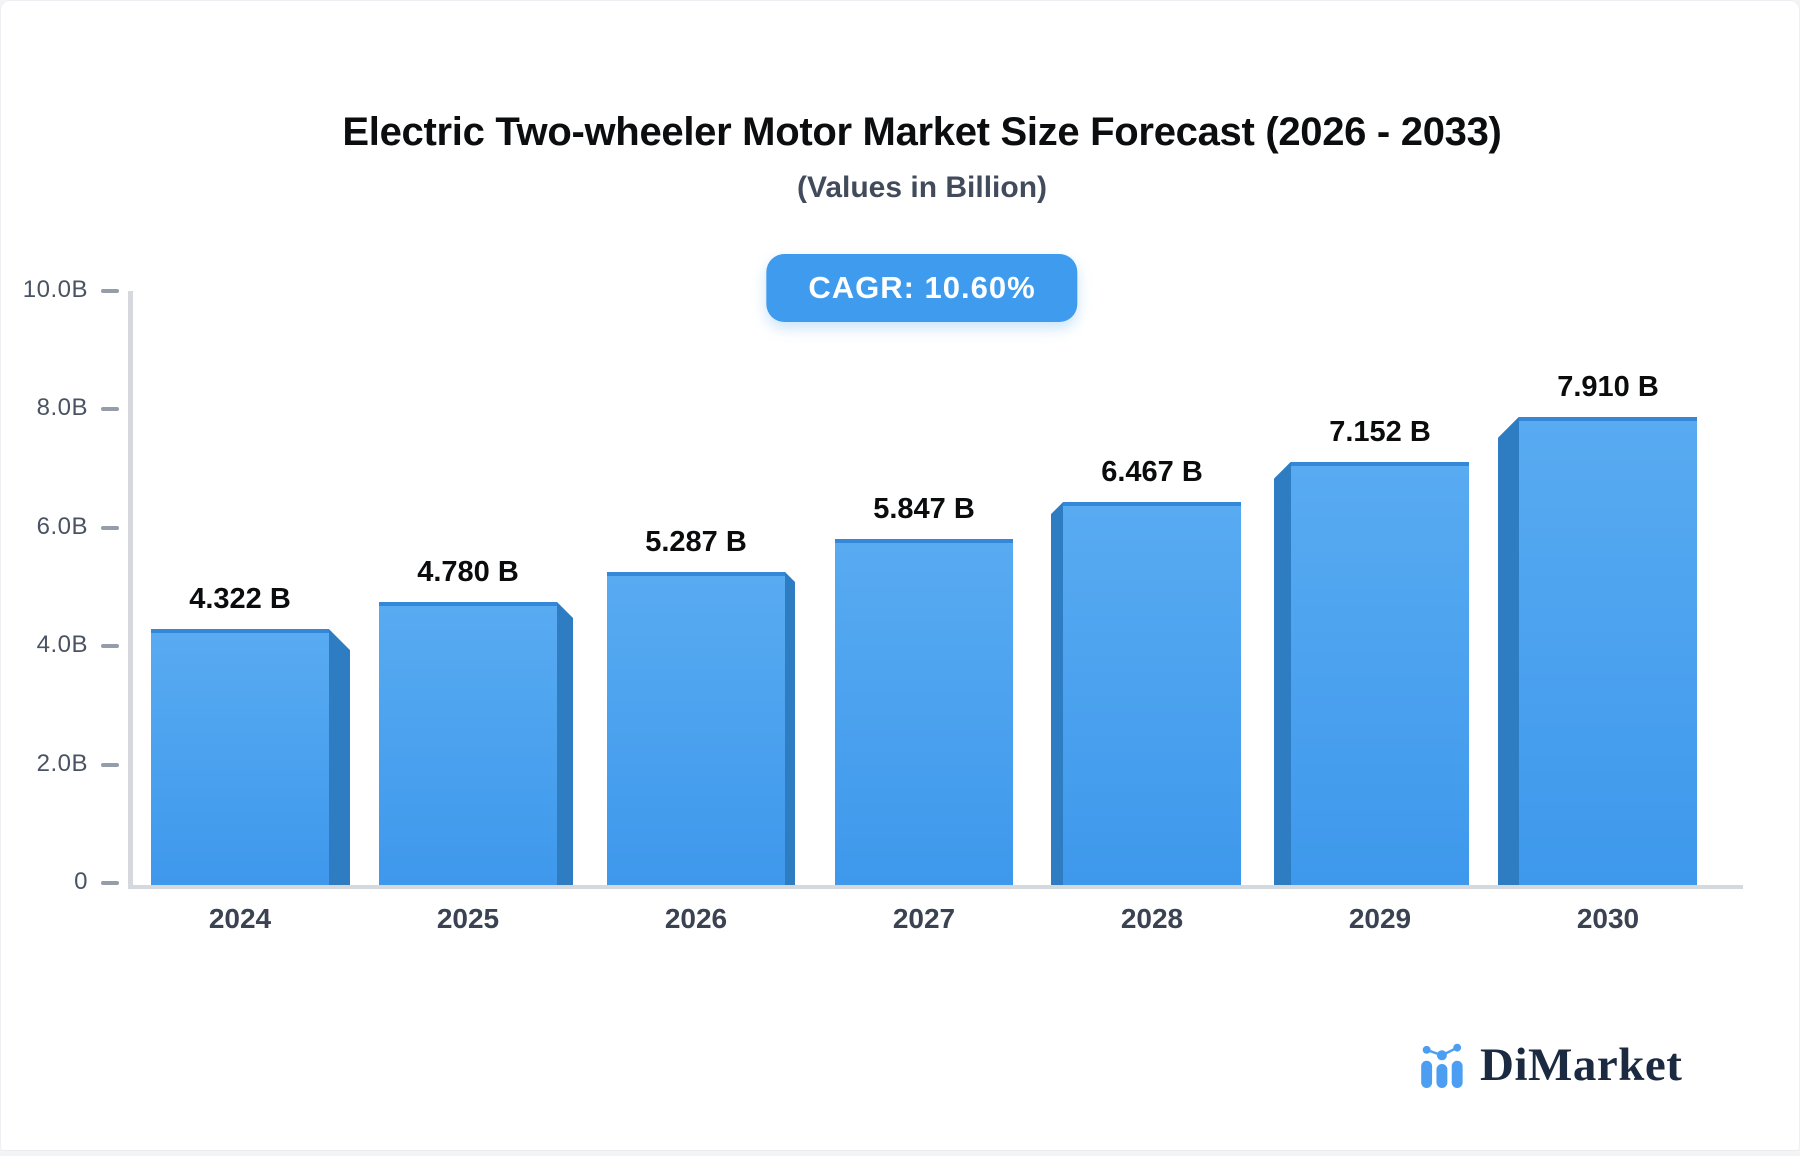  Describe the element at coordinates (240, 918) in the screenshot. I see `x-axis-label-2024: 2024` at that location.